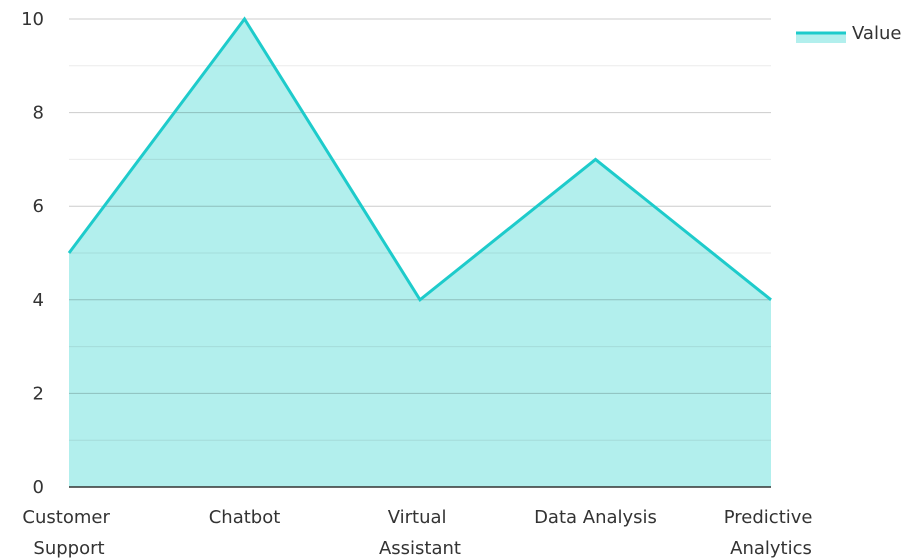 This screenshot has height=560, width=921. What do you see at coordinates (32, 19) in the screenshot?
I see `y-tick-label: 10` at bounding box center [32, 19].